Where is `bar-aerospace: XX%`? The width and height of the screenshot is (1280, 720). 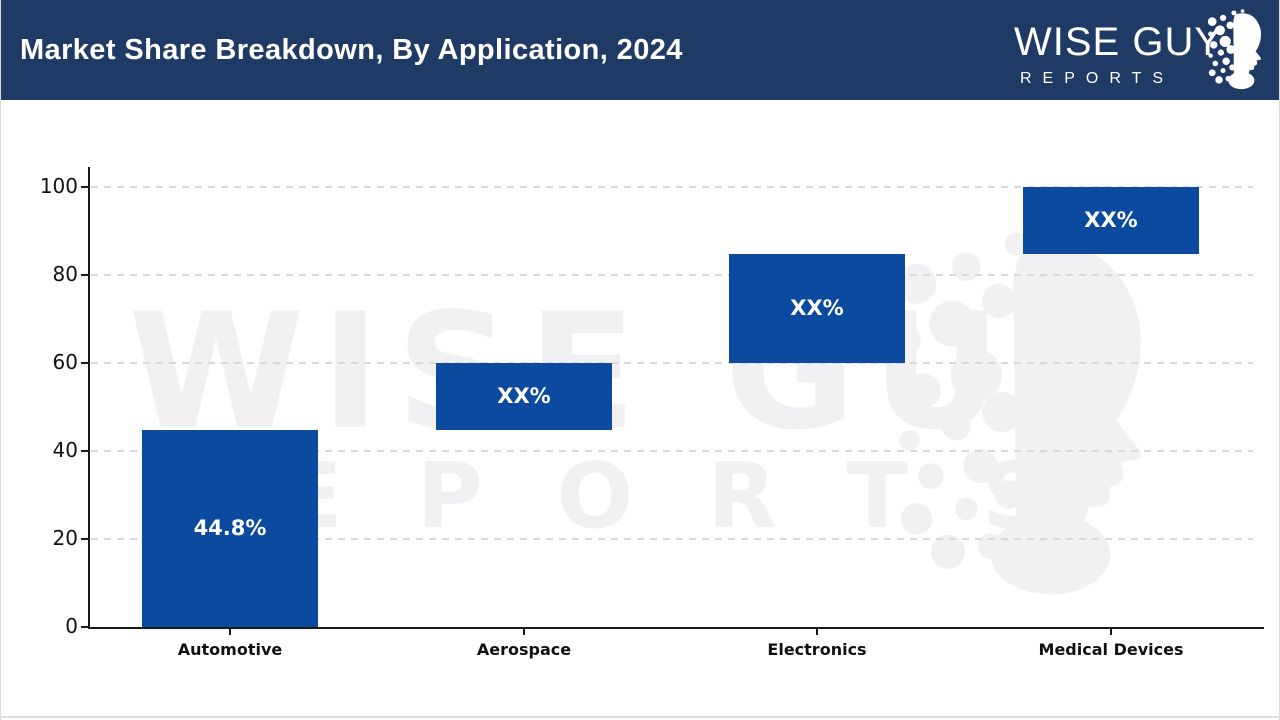 bar-aerospace: XX% is located at coordinates (524, 396).